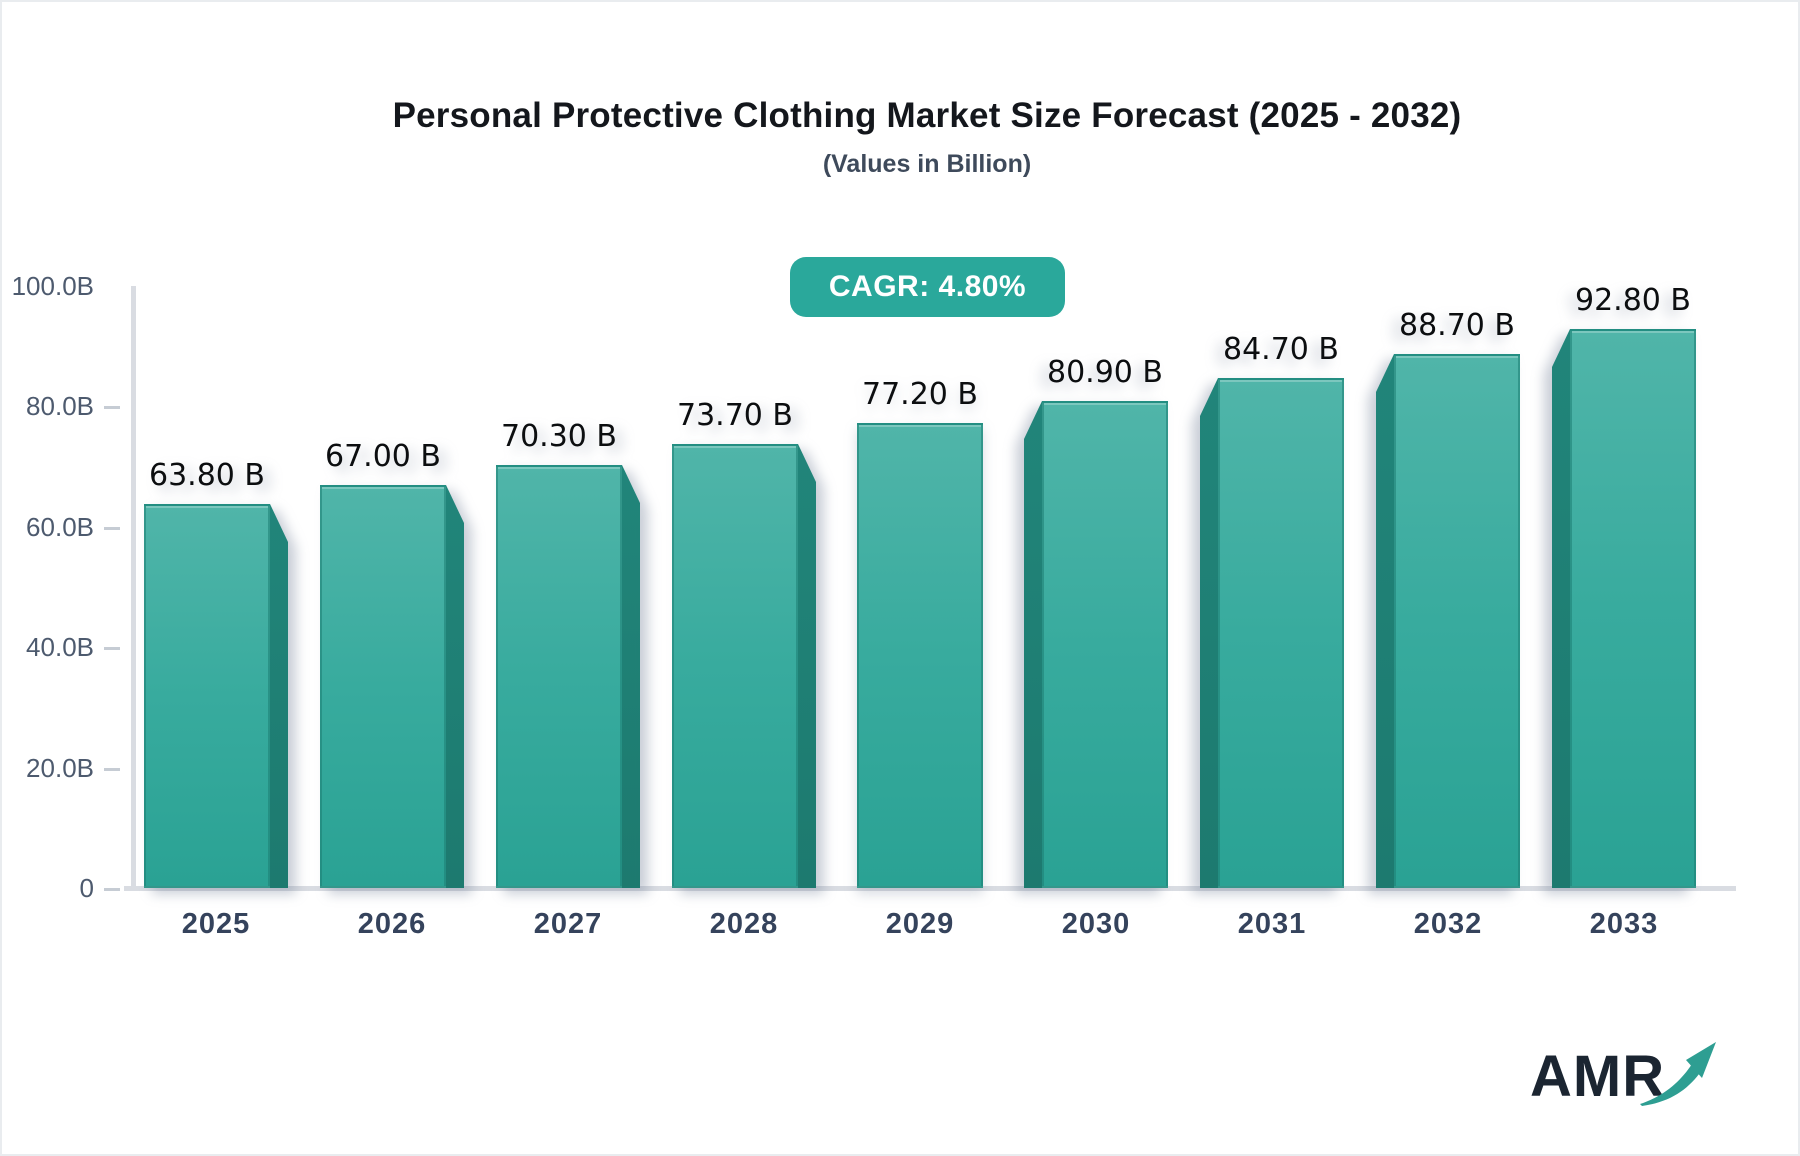 The height and width of the screenshot is (1156, 1800). What do you see at coordinates (744, 924) in the screenshot?
I see `x-axis-tick-label: 2028` at bounding box center [744, 924].